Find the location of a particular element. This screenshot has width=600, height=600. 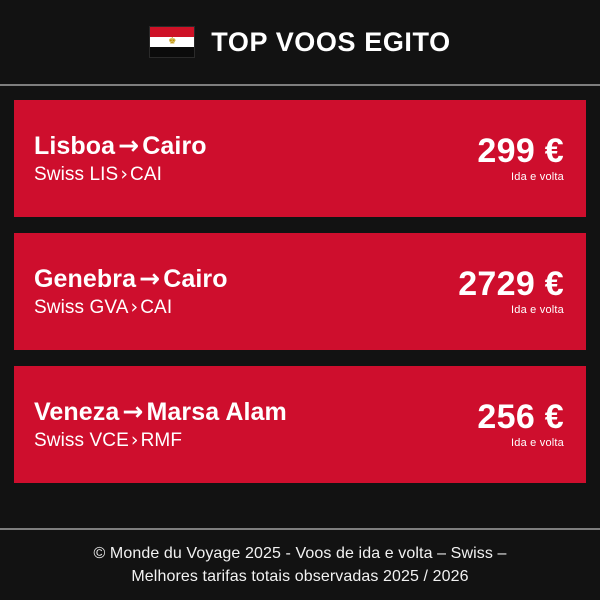

eagle-of-saladin-icon: ♚ is located at coordinates (172, 41).